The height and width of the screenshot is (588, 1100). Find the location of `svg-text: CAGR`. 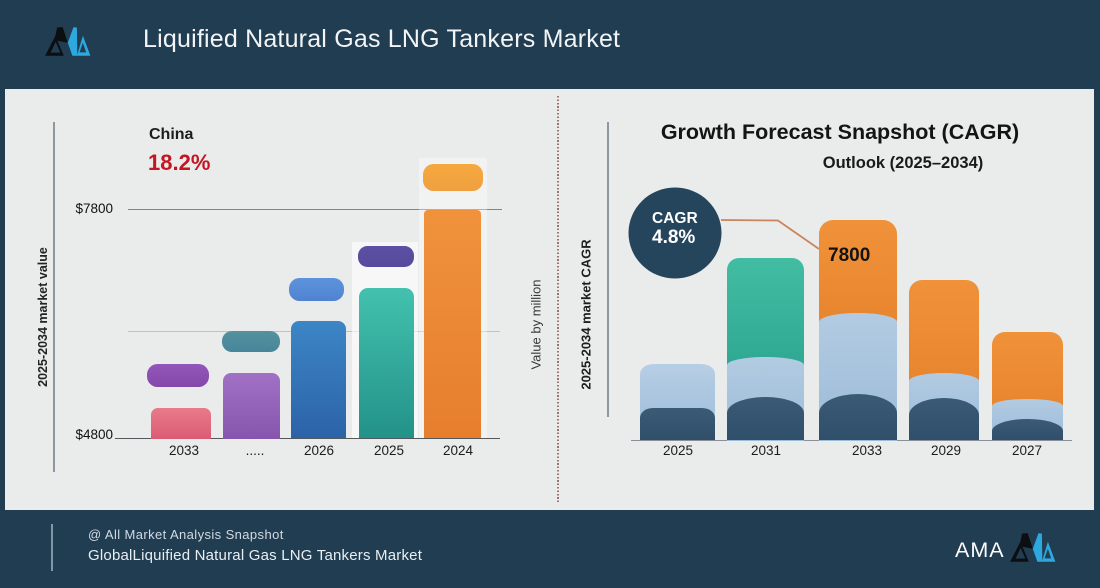

svg-text: CAGR is located at coordinates (675, 218).